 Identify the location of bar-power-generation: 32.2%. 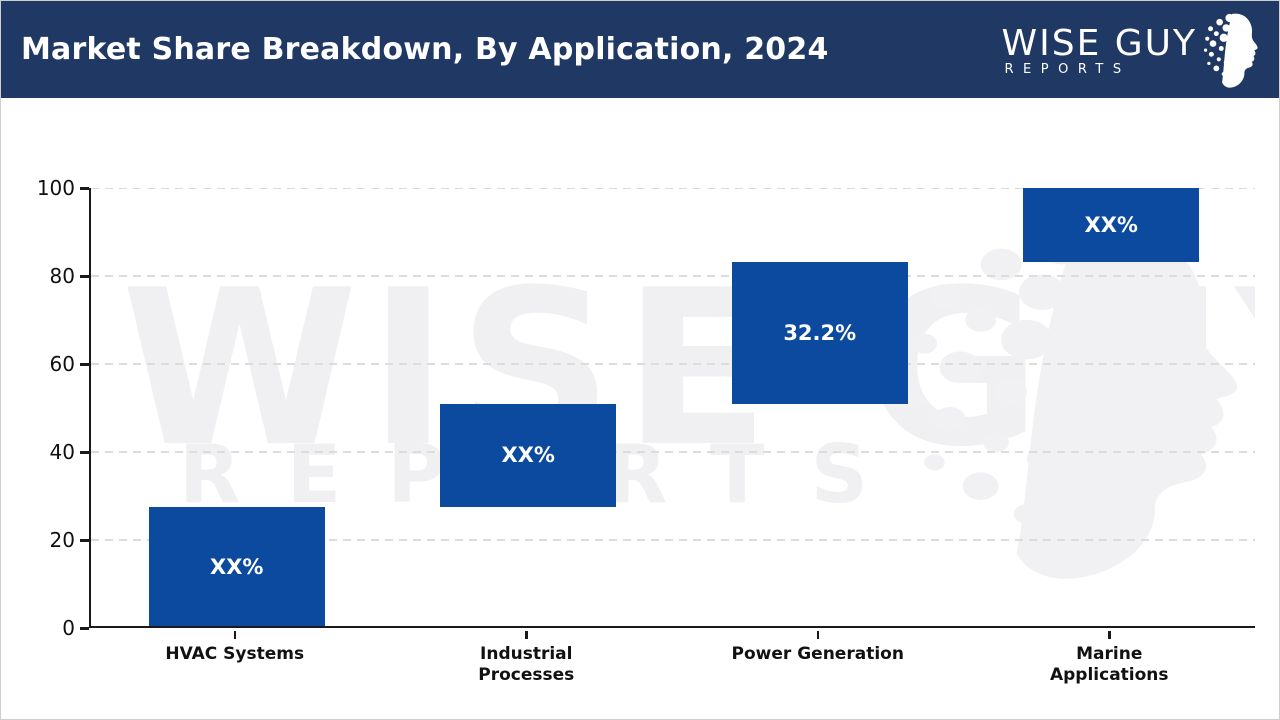
(819, 333).